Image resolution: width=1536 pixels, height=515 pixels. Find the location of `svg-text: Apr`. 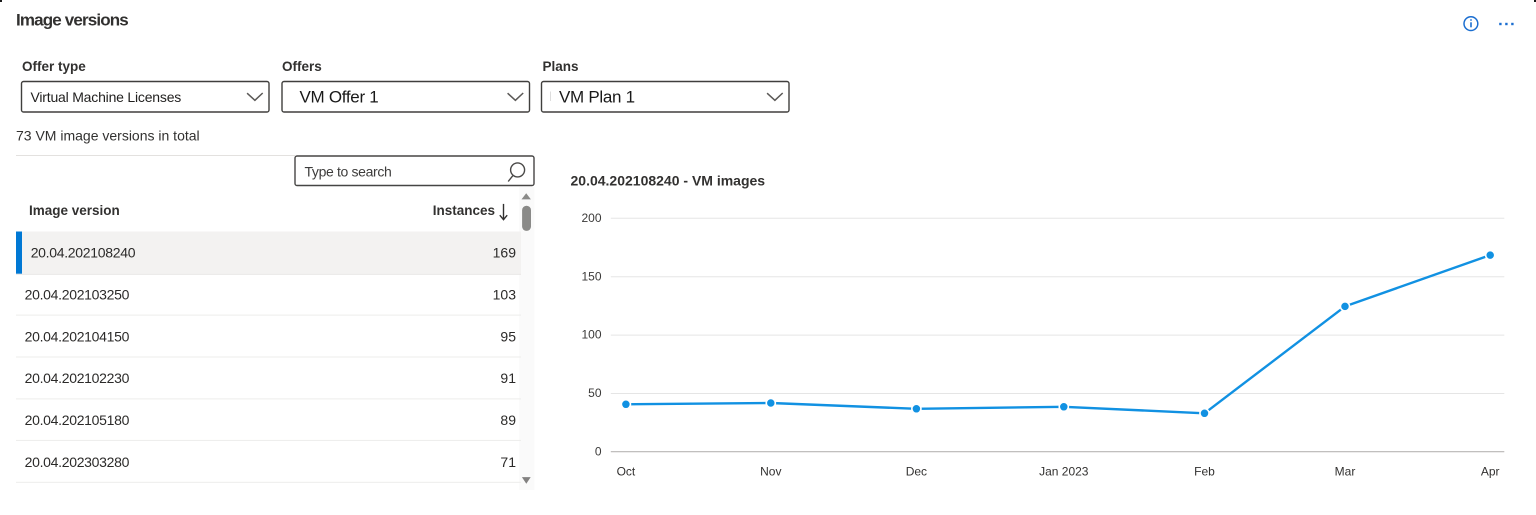

svg-text: Apr is located at coordinates (1490, 472).